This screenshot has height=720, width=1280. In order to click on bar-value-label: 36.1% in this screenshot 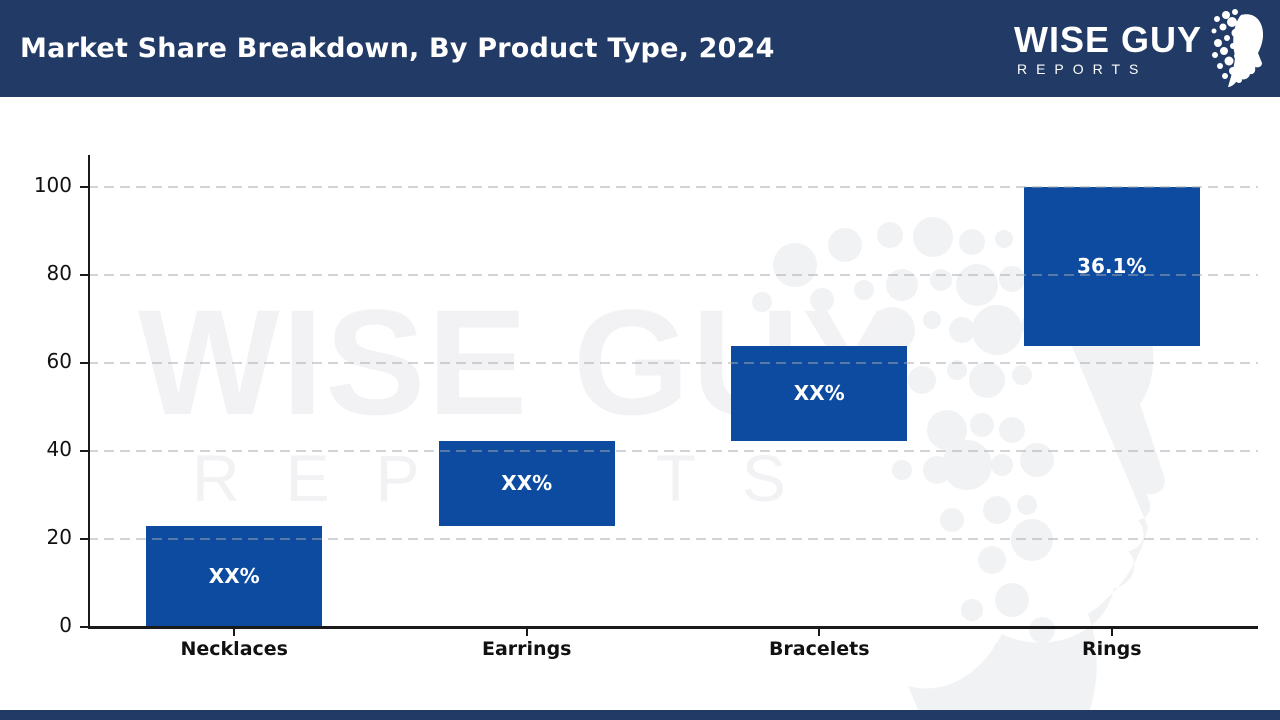, I will do `click(1112, 266)`.